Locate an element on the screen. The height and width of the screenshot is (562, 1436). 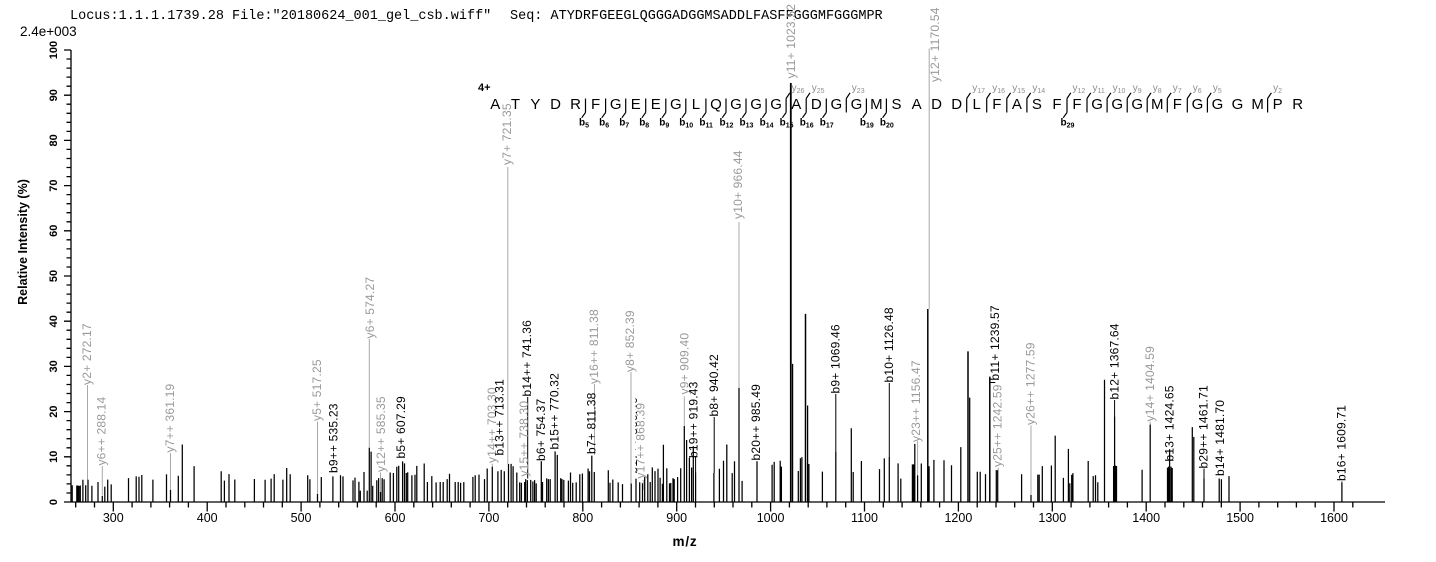
svg-text: b9 is located at coordinates (664, 124).